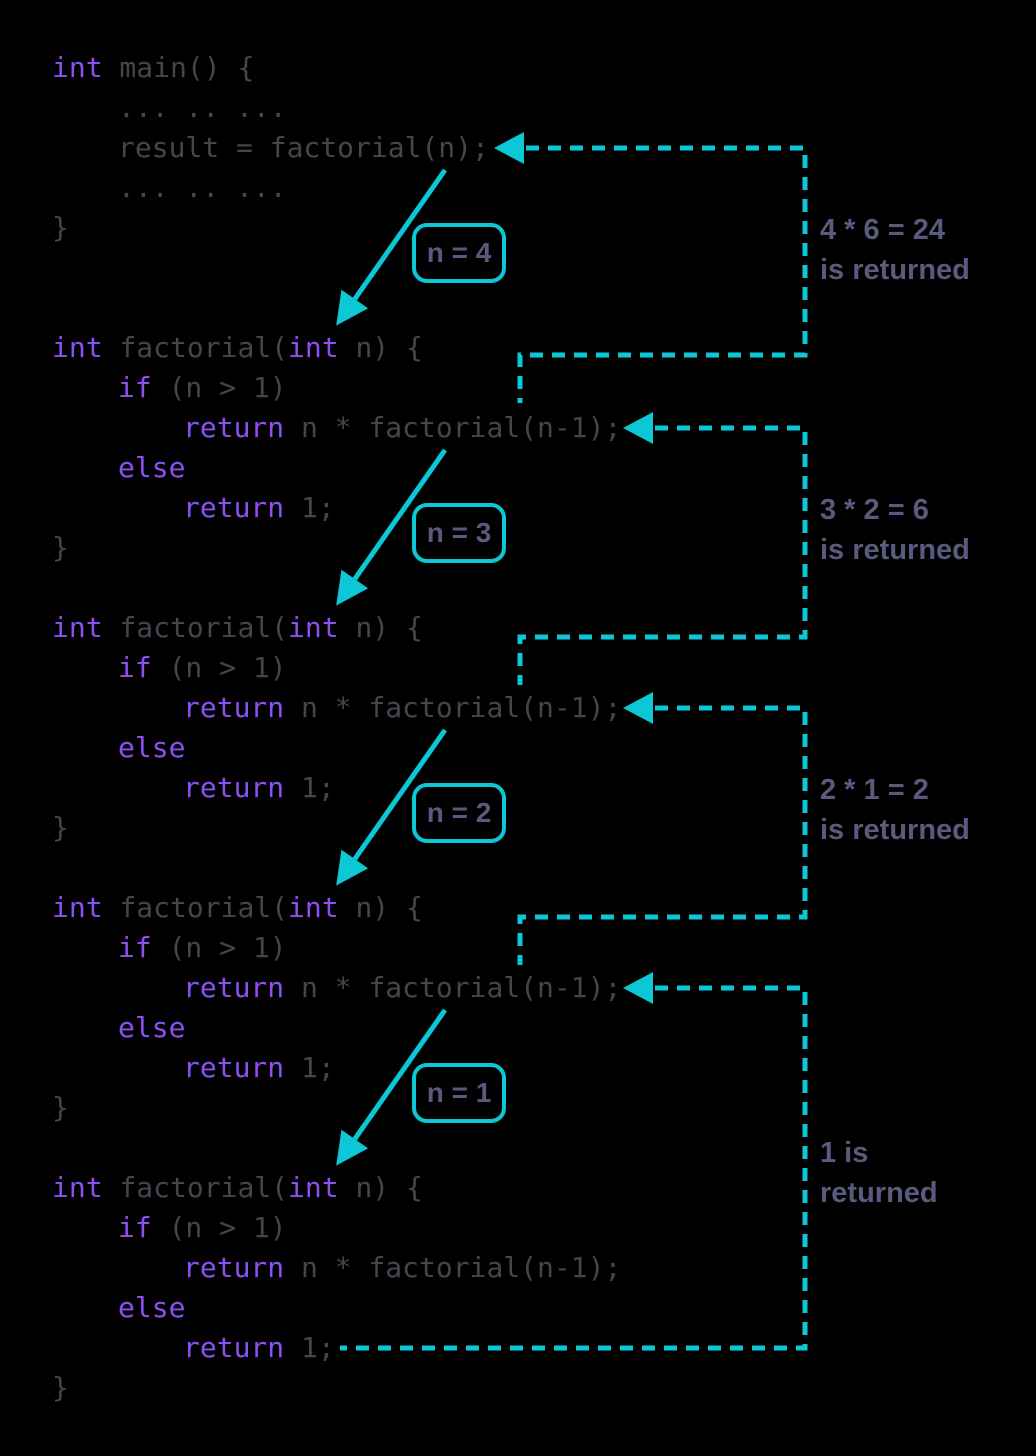 The height and width of the screenshot is (1456, 1036). I want to click on call-arg-text: n = 4, so click(459, 252).